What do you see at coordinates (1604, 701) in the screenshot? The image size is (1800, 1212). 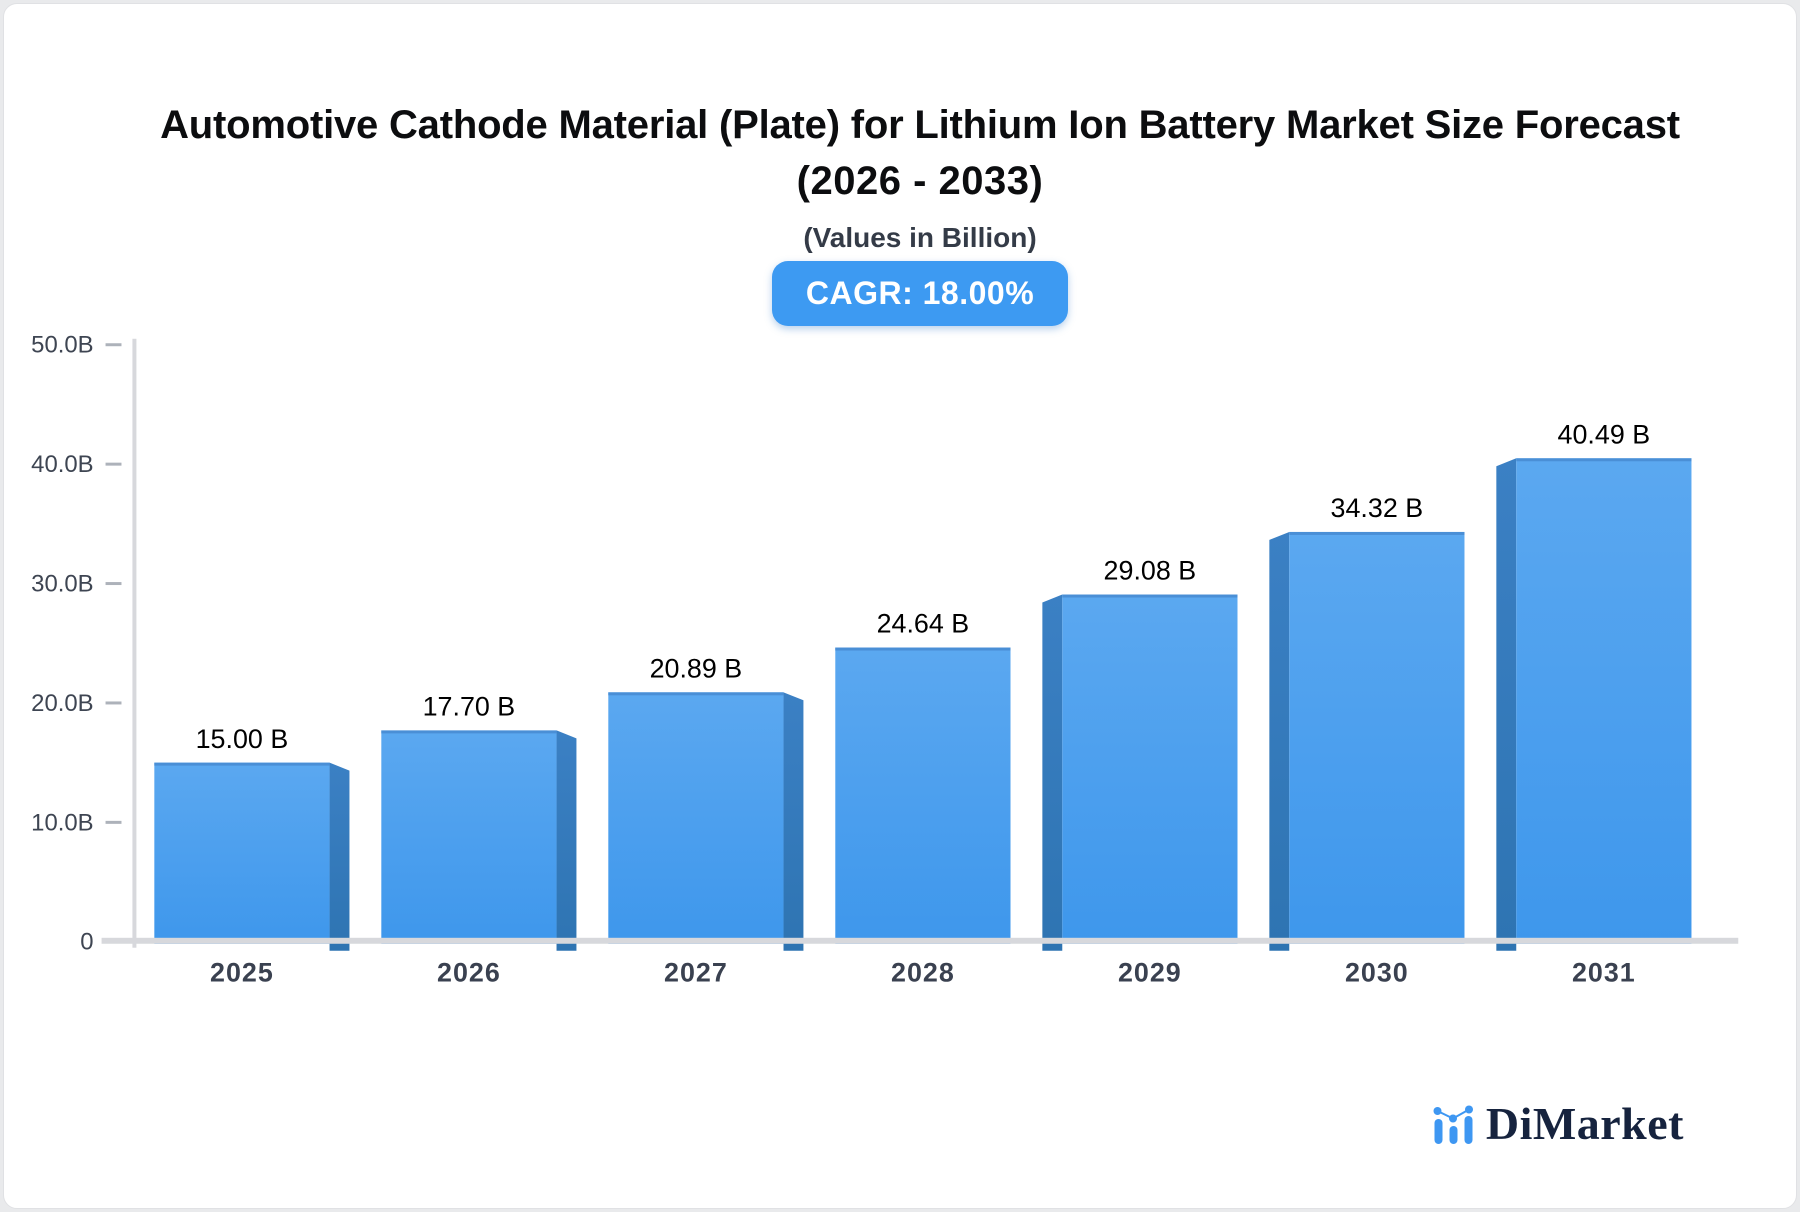 I see `bar-2031` at bounding box center [1604, 701].